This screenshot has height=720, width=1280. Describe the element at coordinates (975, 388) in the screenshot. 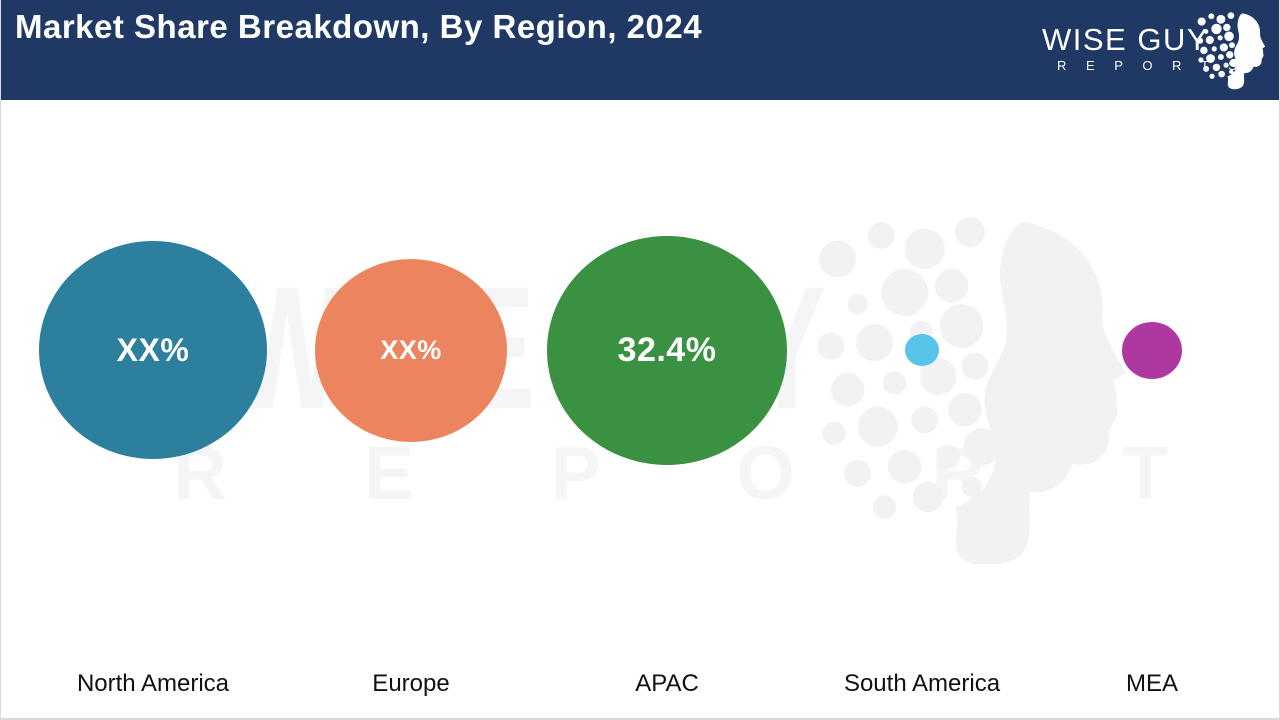

I see `watermark-face-icon` at that location.